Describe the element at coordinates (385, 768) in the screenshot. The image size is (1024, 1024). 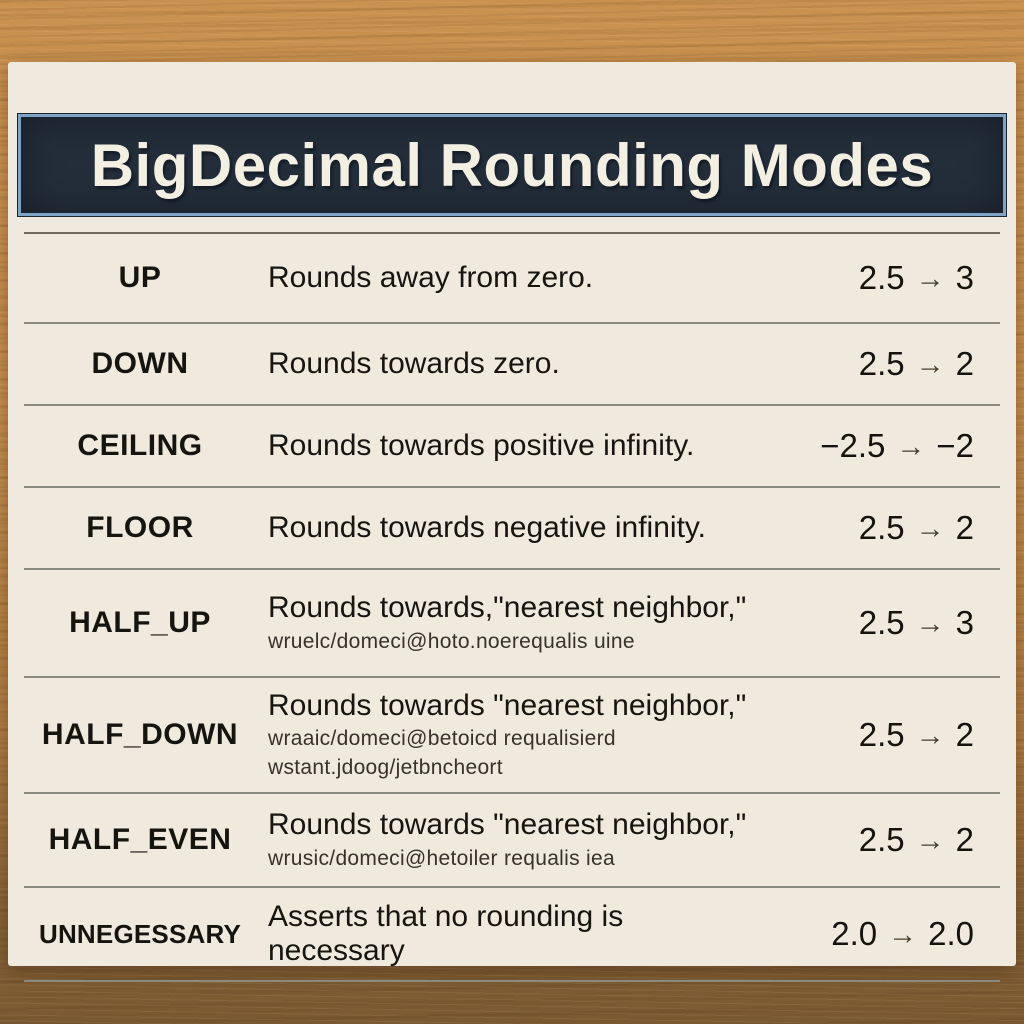
I see `description-subtext: wstant.jdoog/jetbncheort` at that location.